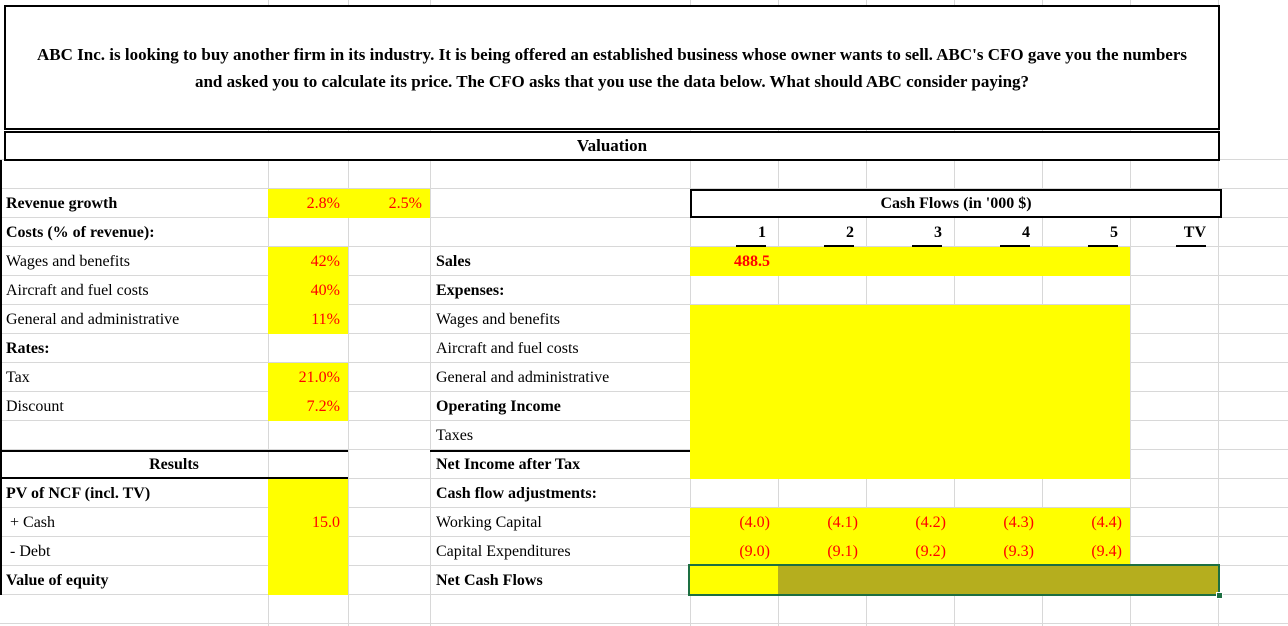  What do you see at coordinates (560, 451) in the screenshot?
I see `net-income-top-border` at bounding box center [560, 451].